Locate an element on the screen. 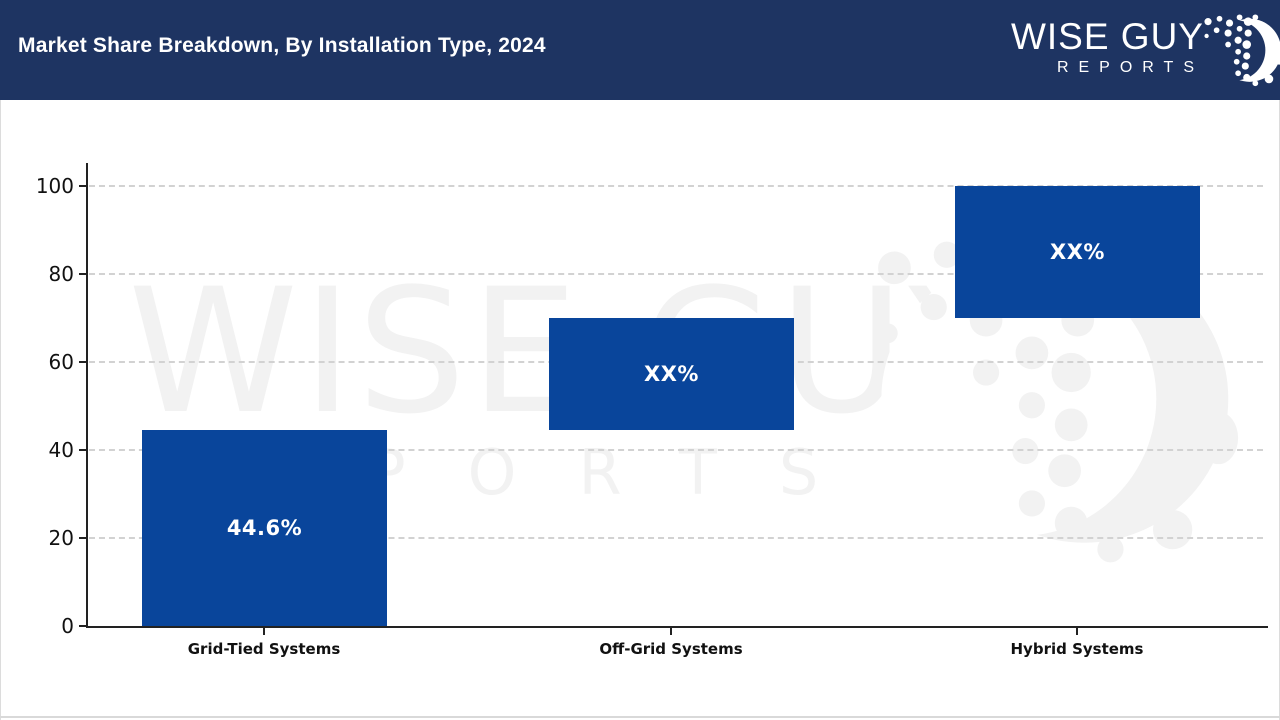  brand-logo: WISE GUY REPORTS is located at coordinates (1145, 50).